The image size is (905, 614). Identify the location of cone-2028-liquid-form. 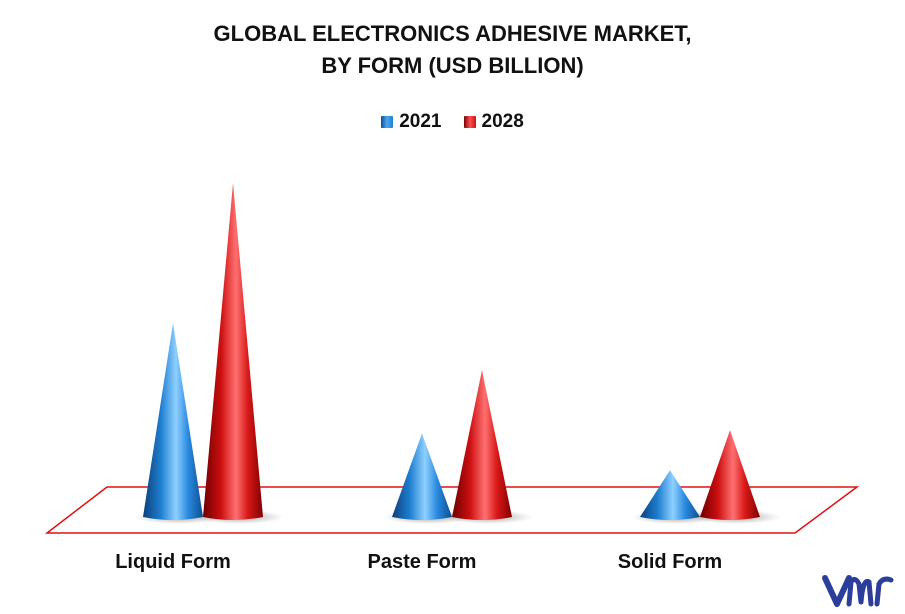
(233, 351).